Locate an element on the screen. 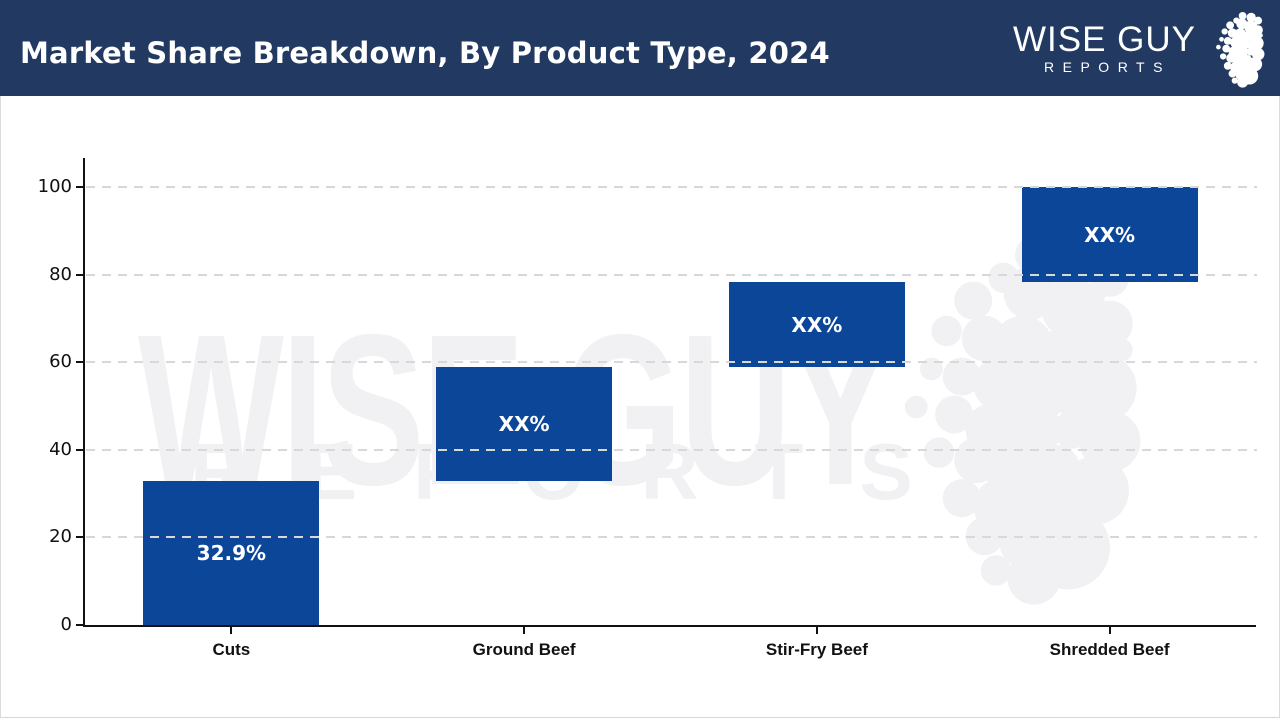 This screenshot has width=1280, height=720. y-tick-label: 60 is located at coordinates (60, 362).